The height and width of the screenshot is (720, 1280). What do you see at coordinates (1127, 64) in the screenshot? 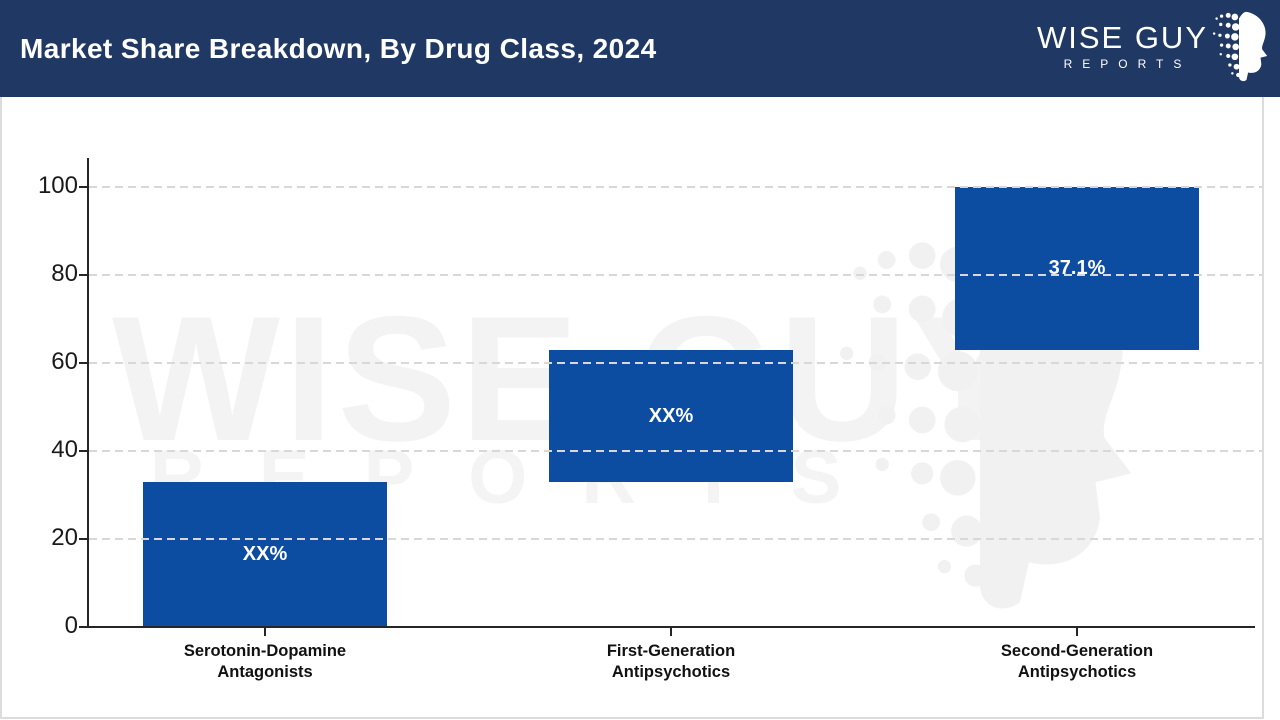
I see `logo-reports-text: REPORTS` at bounding box center [1127, 64].